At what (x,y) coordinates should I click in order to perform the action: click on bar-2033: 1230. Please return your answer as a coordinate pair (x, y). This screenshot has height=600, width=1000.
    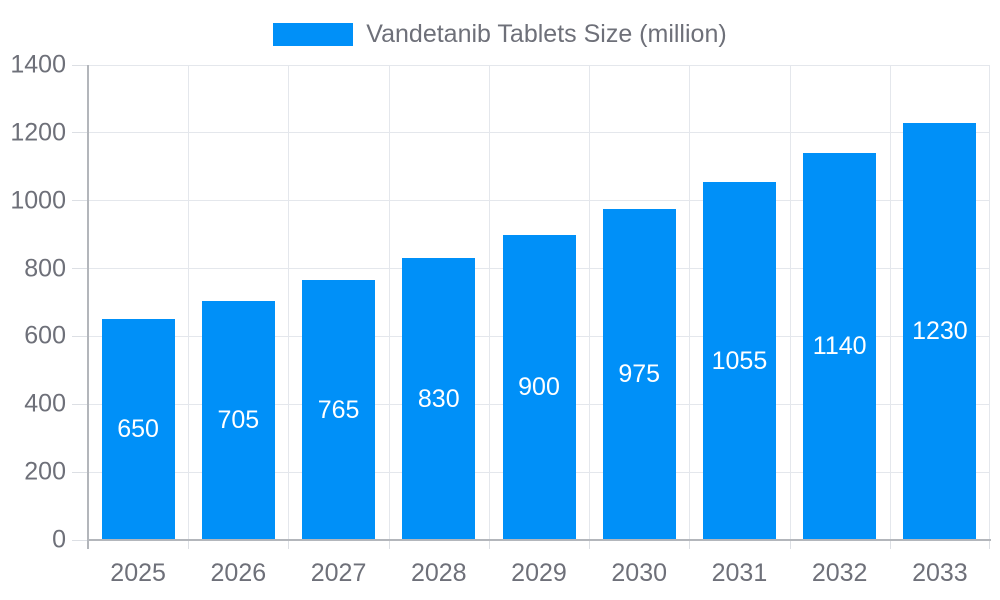
    Looking at the image, I should click on (940, 331).